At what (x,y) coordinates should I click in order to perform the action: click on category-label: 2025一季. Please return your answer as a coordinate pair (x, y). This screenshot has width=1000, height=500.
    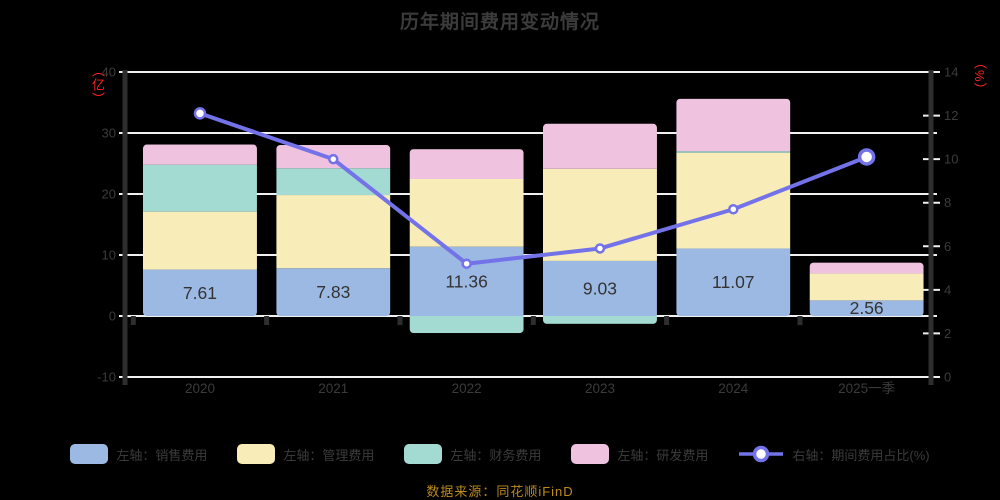
    Looking at the image, I should click on (866, 388).